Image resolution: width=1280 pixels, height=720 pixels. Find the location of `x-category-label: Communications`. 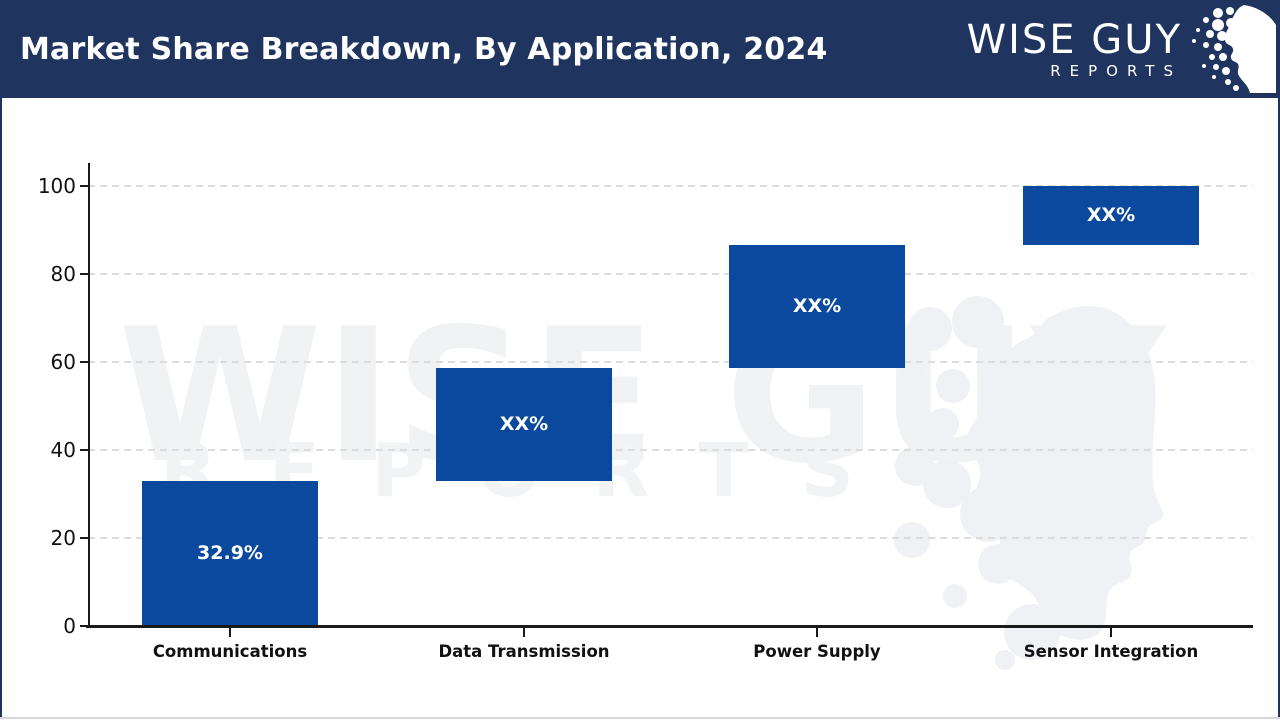

x-category-label: Communications is located at coordinates (230, 651).